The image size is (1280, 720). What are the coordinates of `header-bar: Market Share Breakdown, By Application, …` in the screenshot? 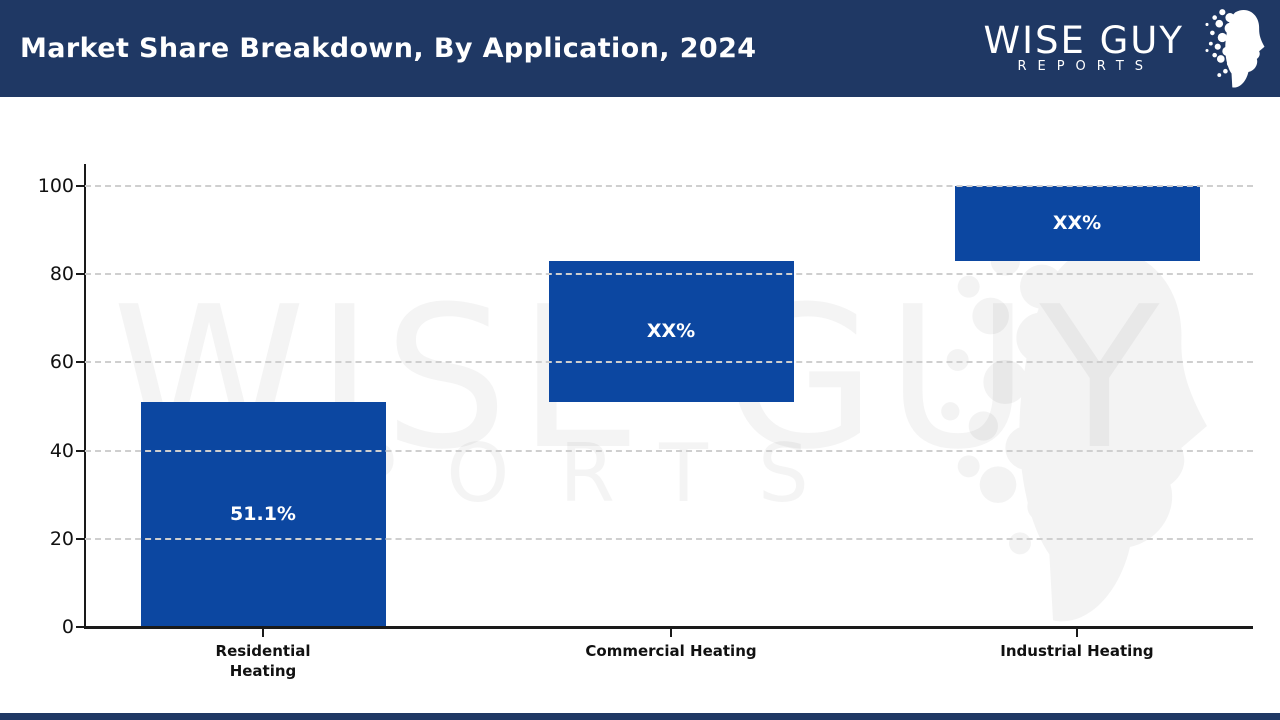 It's located at (640, 48).